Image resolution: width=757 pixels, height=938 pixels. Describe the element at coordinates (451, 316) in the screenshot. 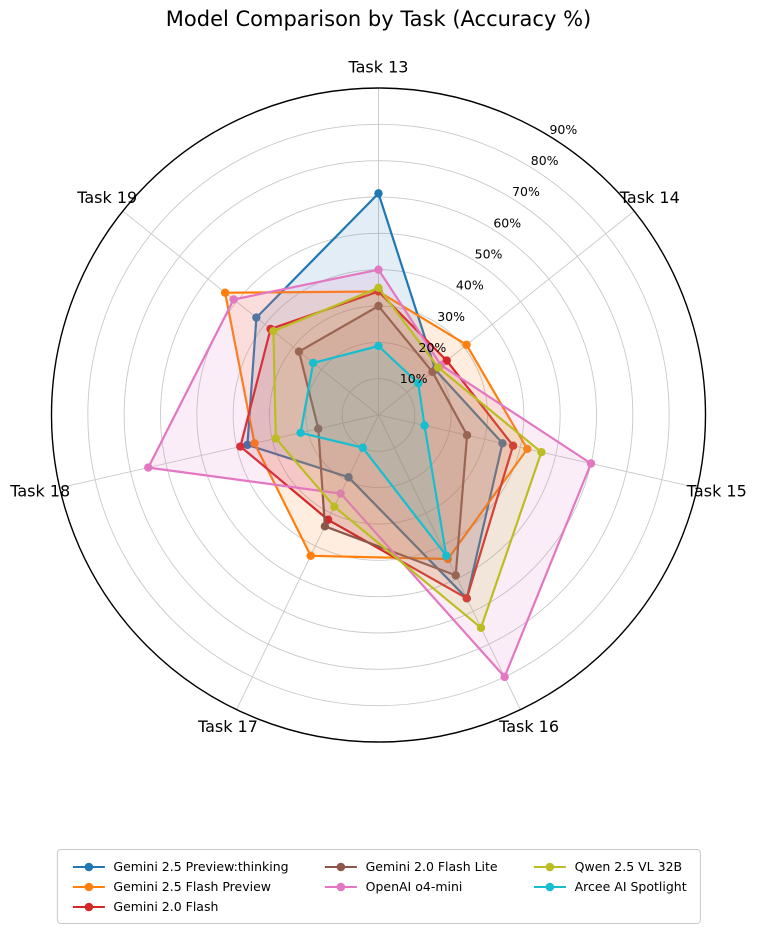

I see `svg-text: 30%` at that location.